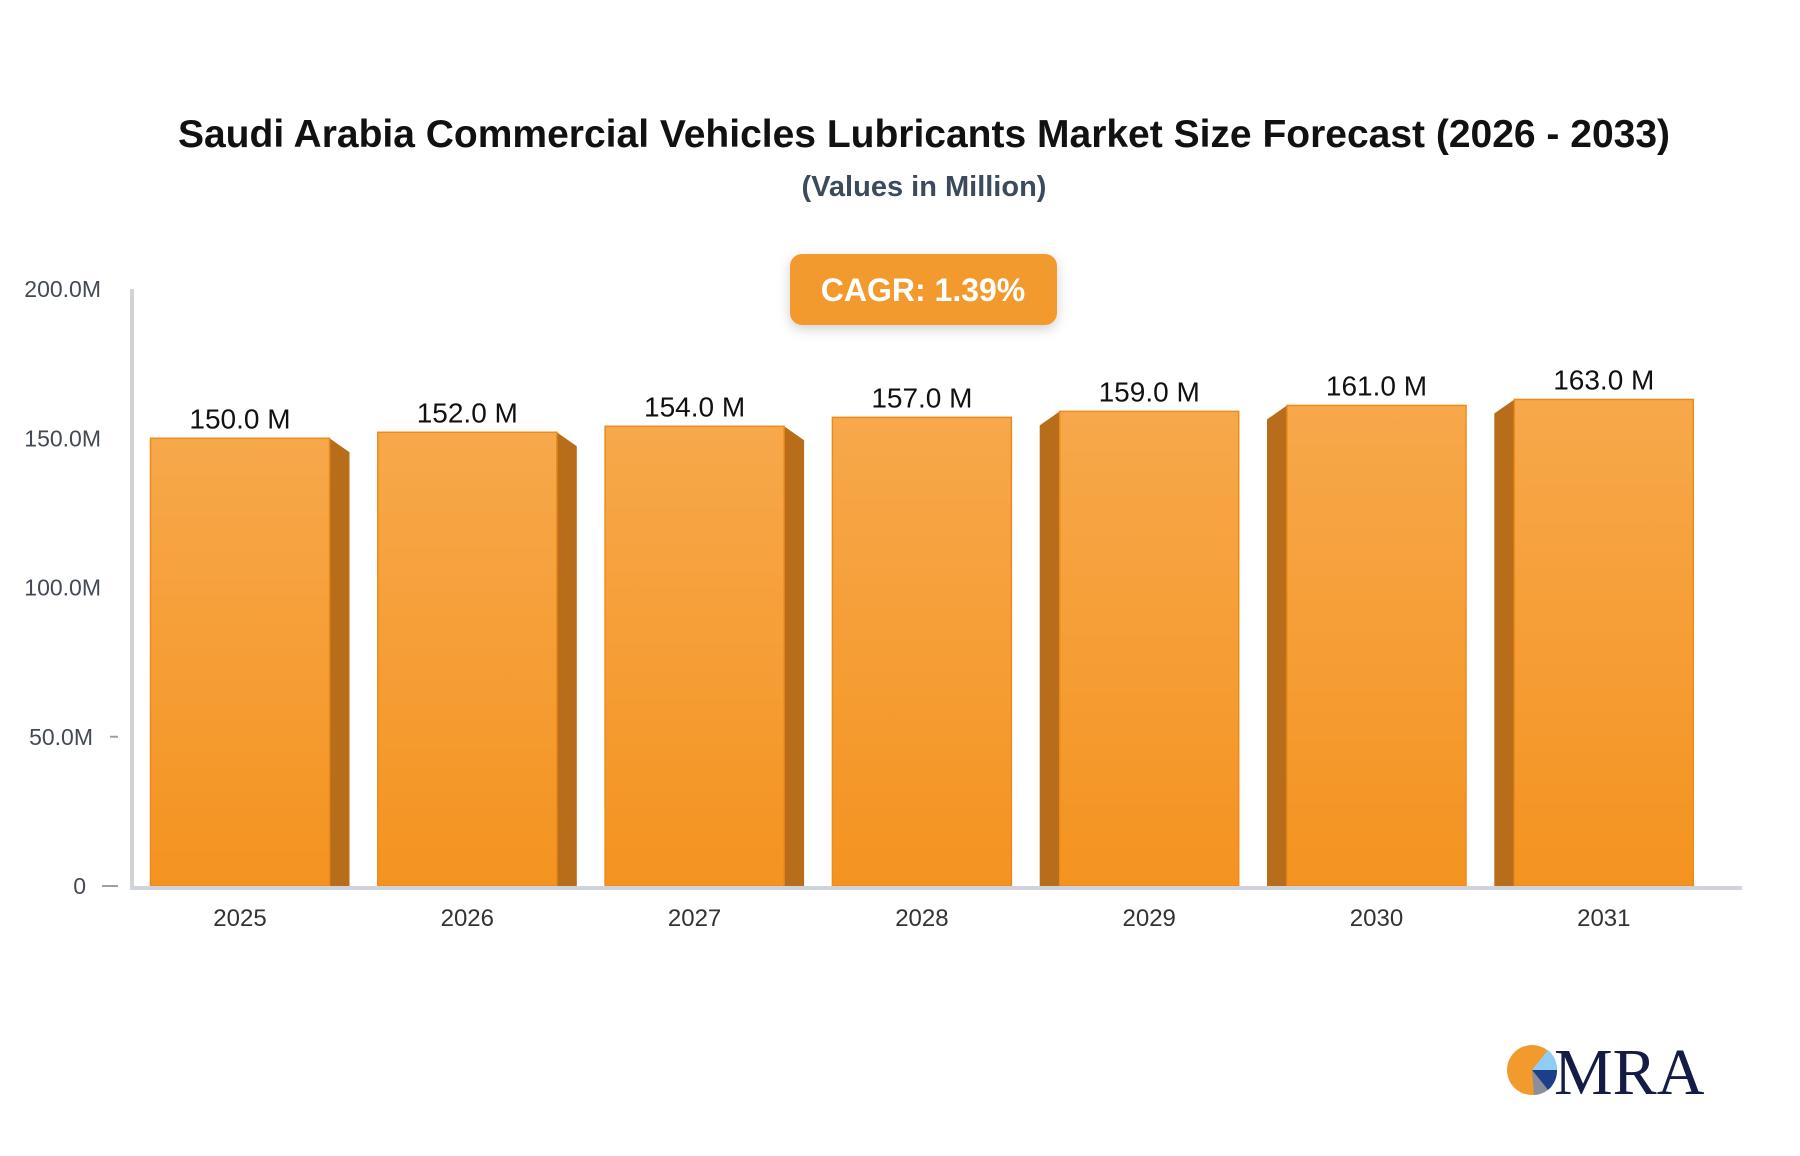 The image size is (1800, 1156). What do you see at coordinates (924, 187) in the screenshot?
I see `chart-subtitle: (Values in Million)` at bounding box center [924, 187].